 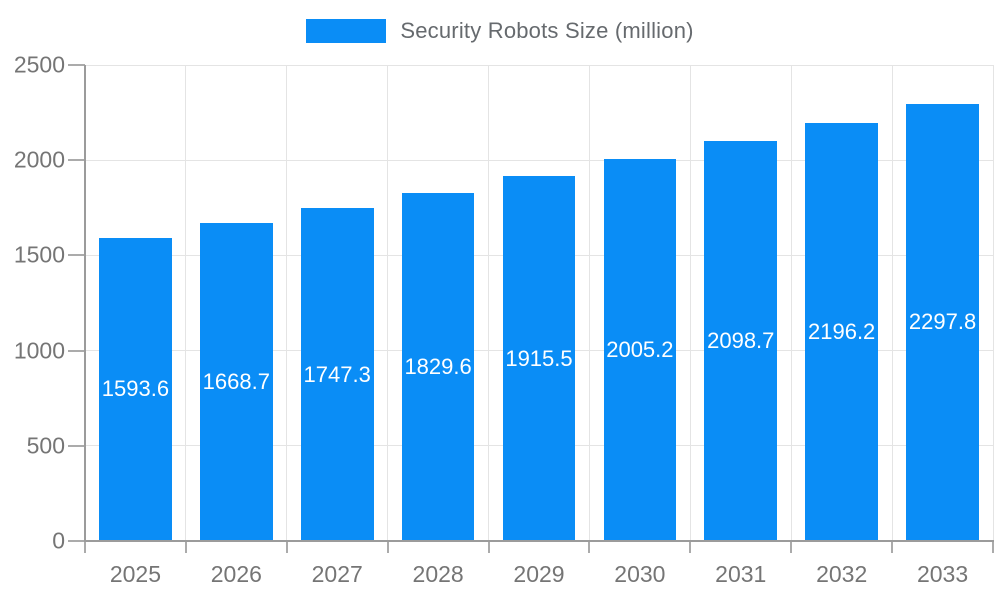 What do you see at coordinates (337, 574) in the screenshot?
I see `x-axis-label: 2027` at bounding box center [337, 574].